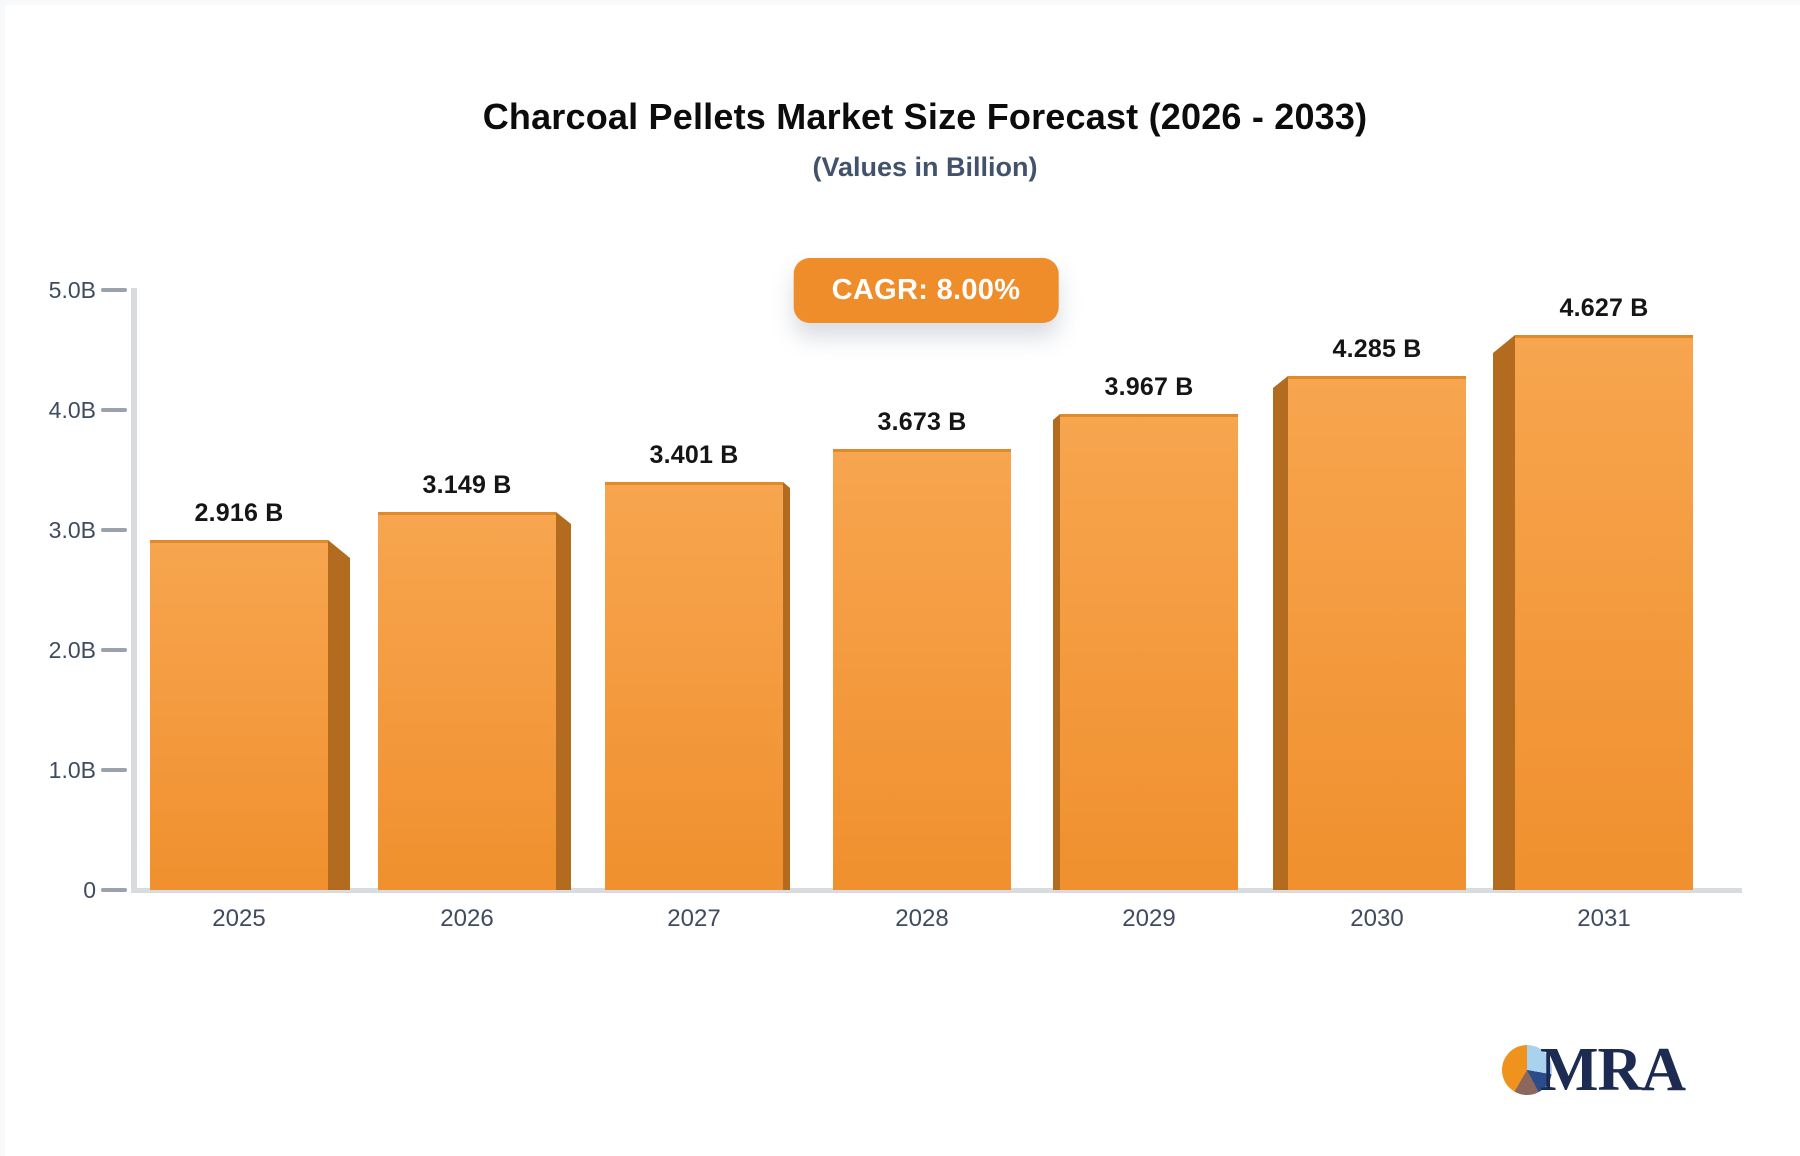  I want to click on y-tick-label: 1.0B, so click(72, 770).